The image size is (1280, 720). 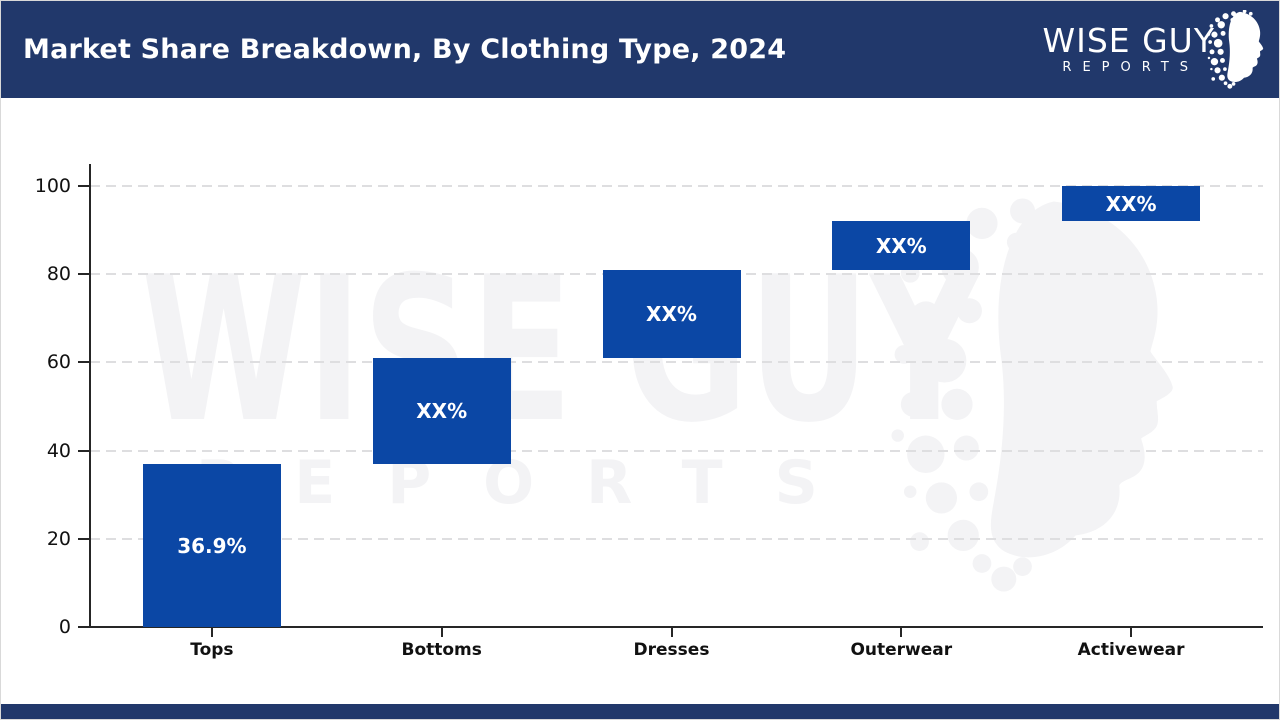 I want to click on y-tick-label: 20, so click(x=58, y=538).